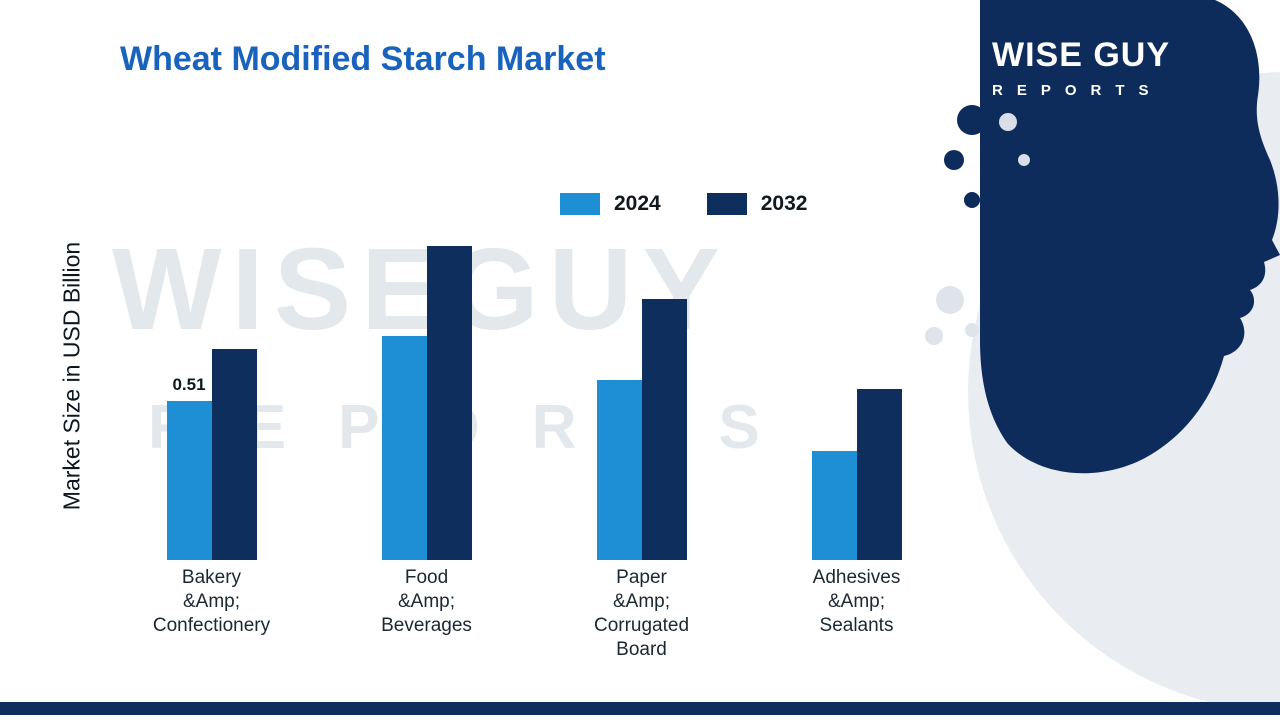 The image size is (1280, 720). I want to click on bar-2024-category-1: 0.51, so click(189, 467).